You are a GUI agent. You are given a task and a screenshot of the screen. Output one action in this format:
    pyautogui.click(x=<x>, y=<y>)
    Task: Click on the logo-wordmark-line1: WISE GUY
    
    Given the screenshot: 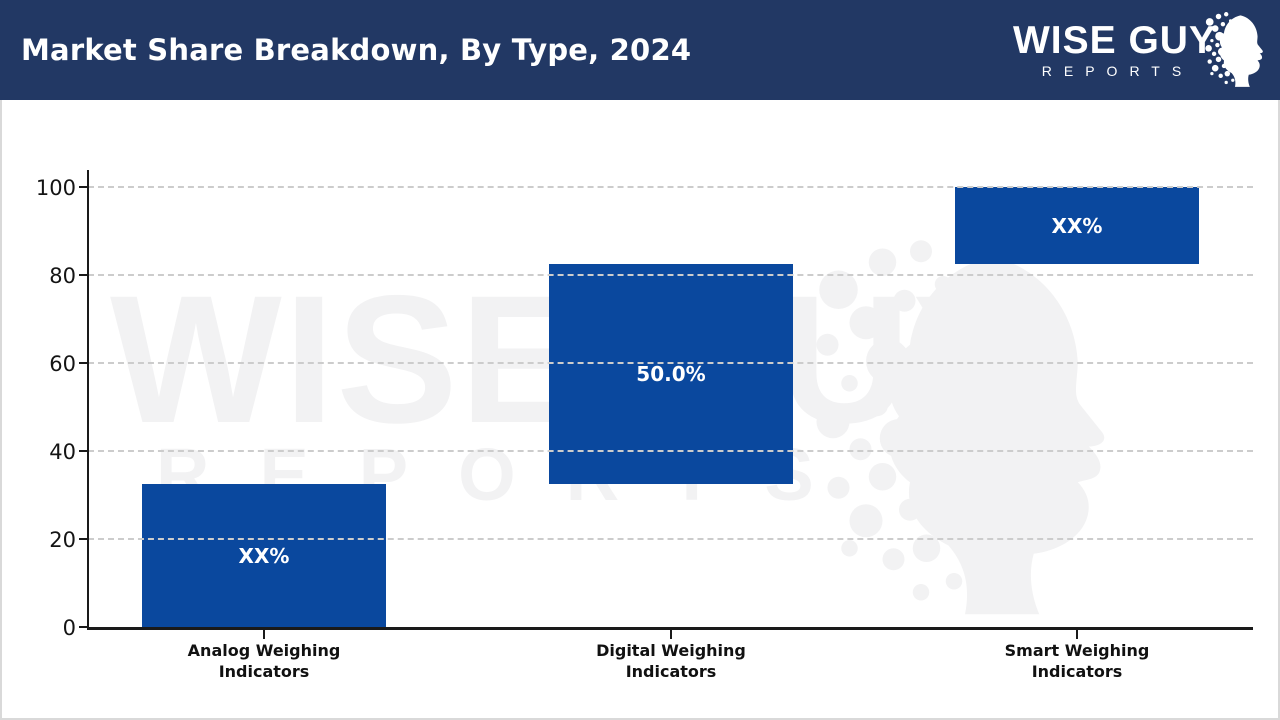 What is the action you would take?
    pyautogui.click(x=1114, y=40)
    